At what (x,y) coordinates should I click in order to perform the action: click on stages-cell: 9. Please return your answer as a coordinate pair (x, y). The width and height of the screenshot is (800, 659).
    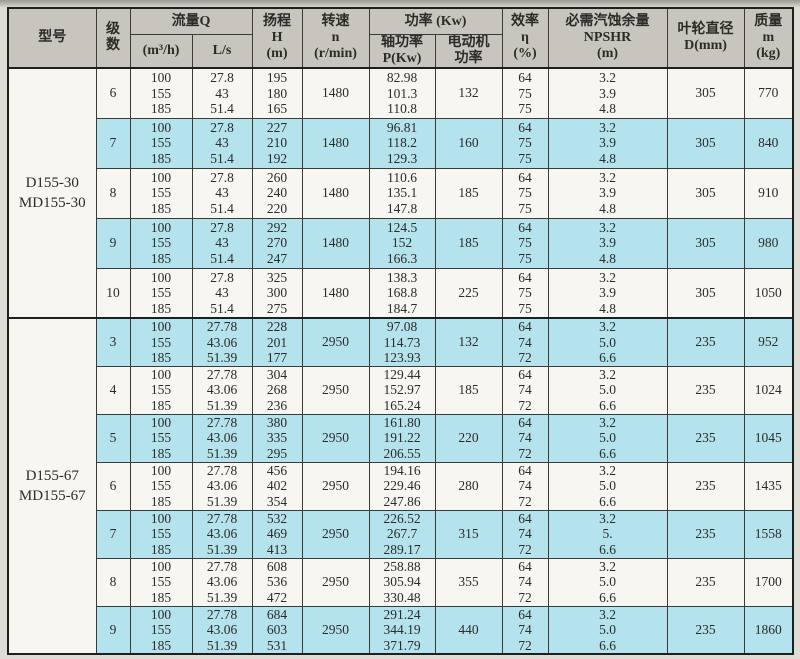
    Looking at the image, I should click on (113, 243).